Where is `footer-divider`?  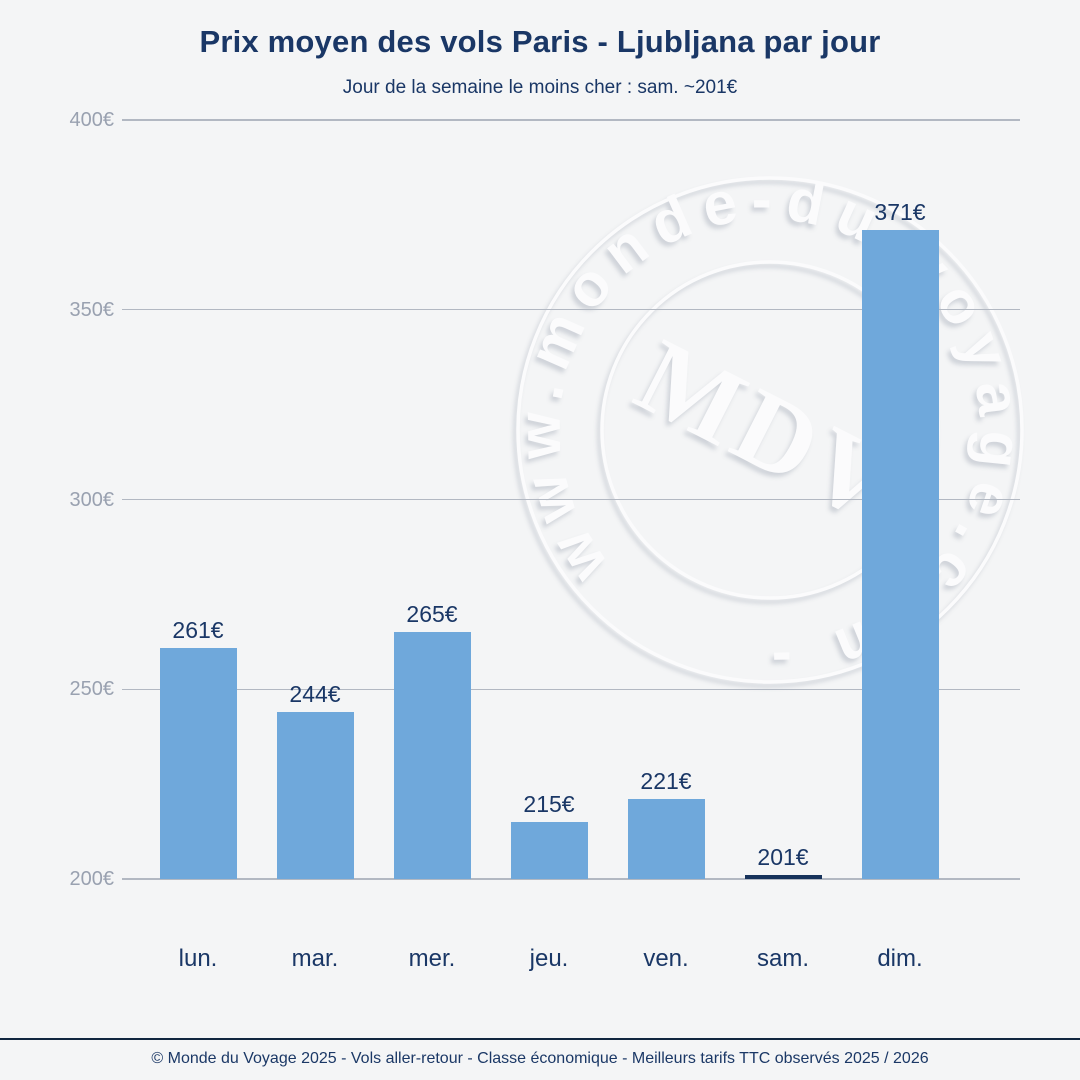
footer-divider is located at coordinates (540, 1039).